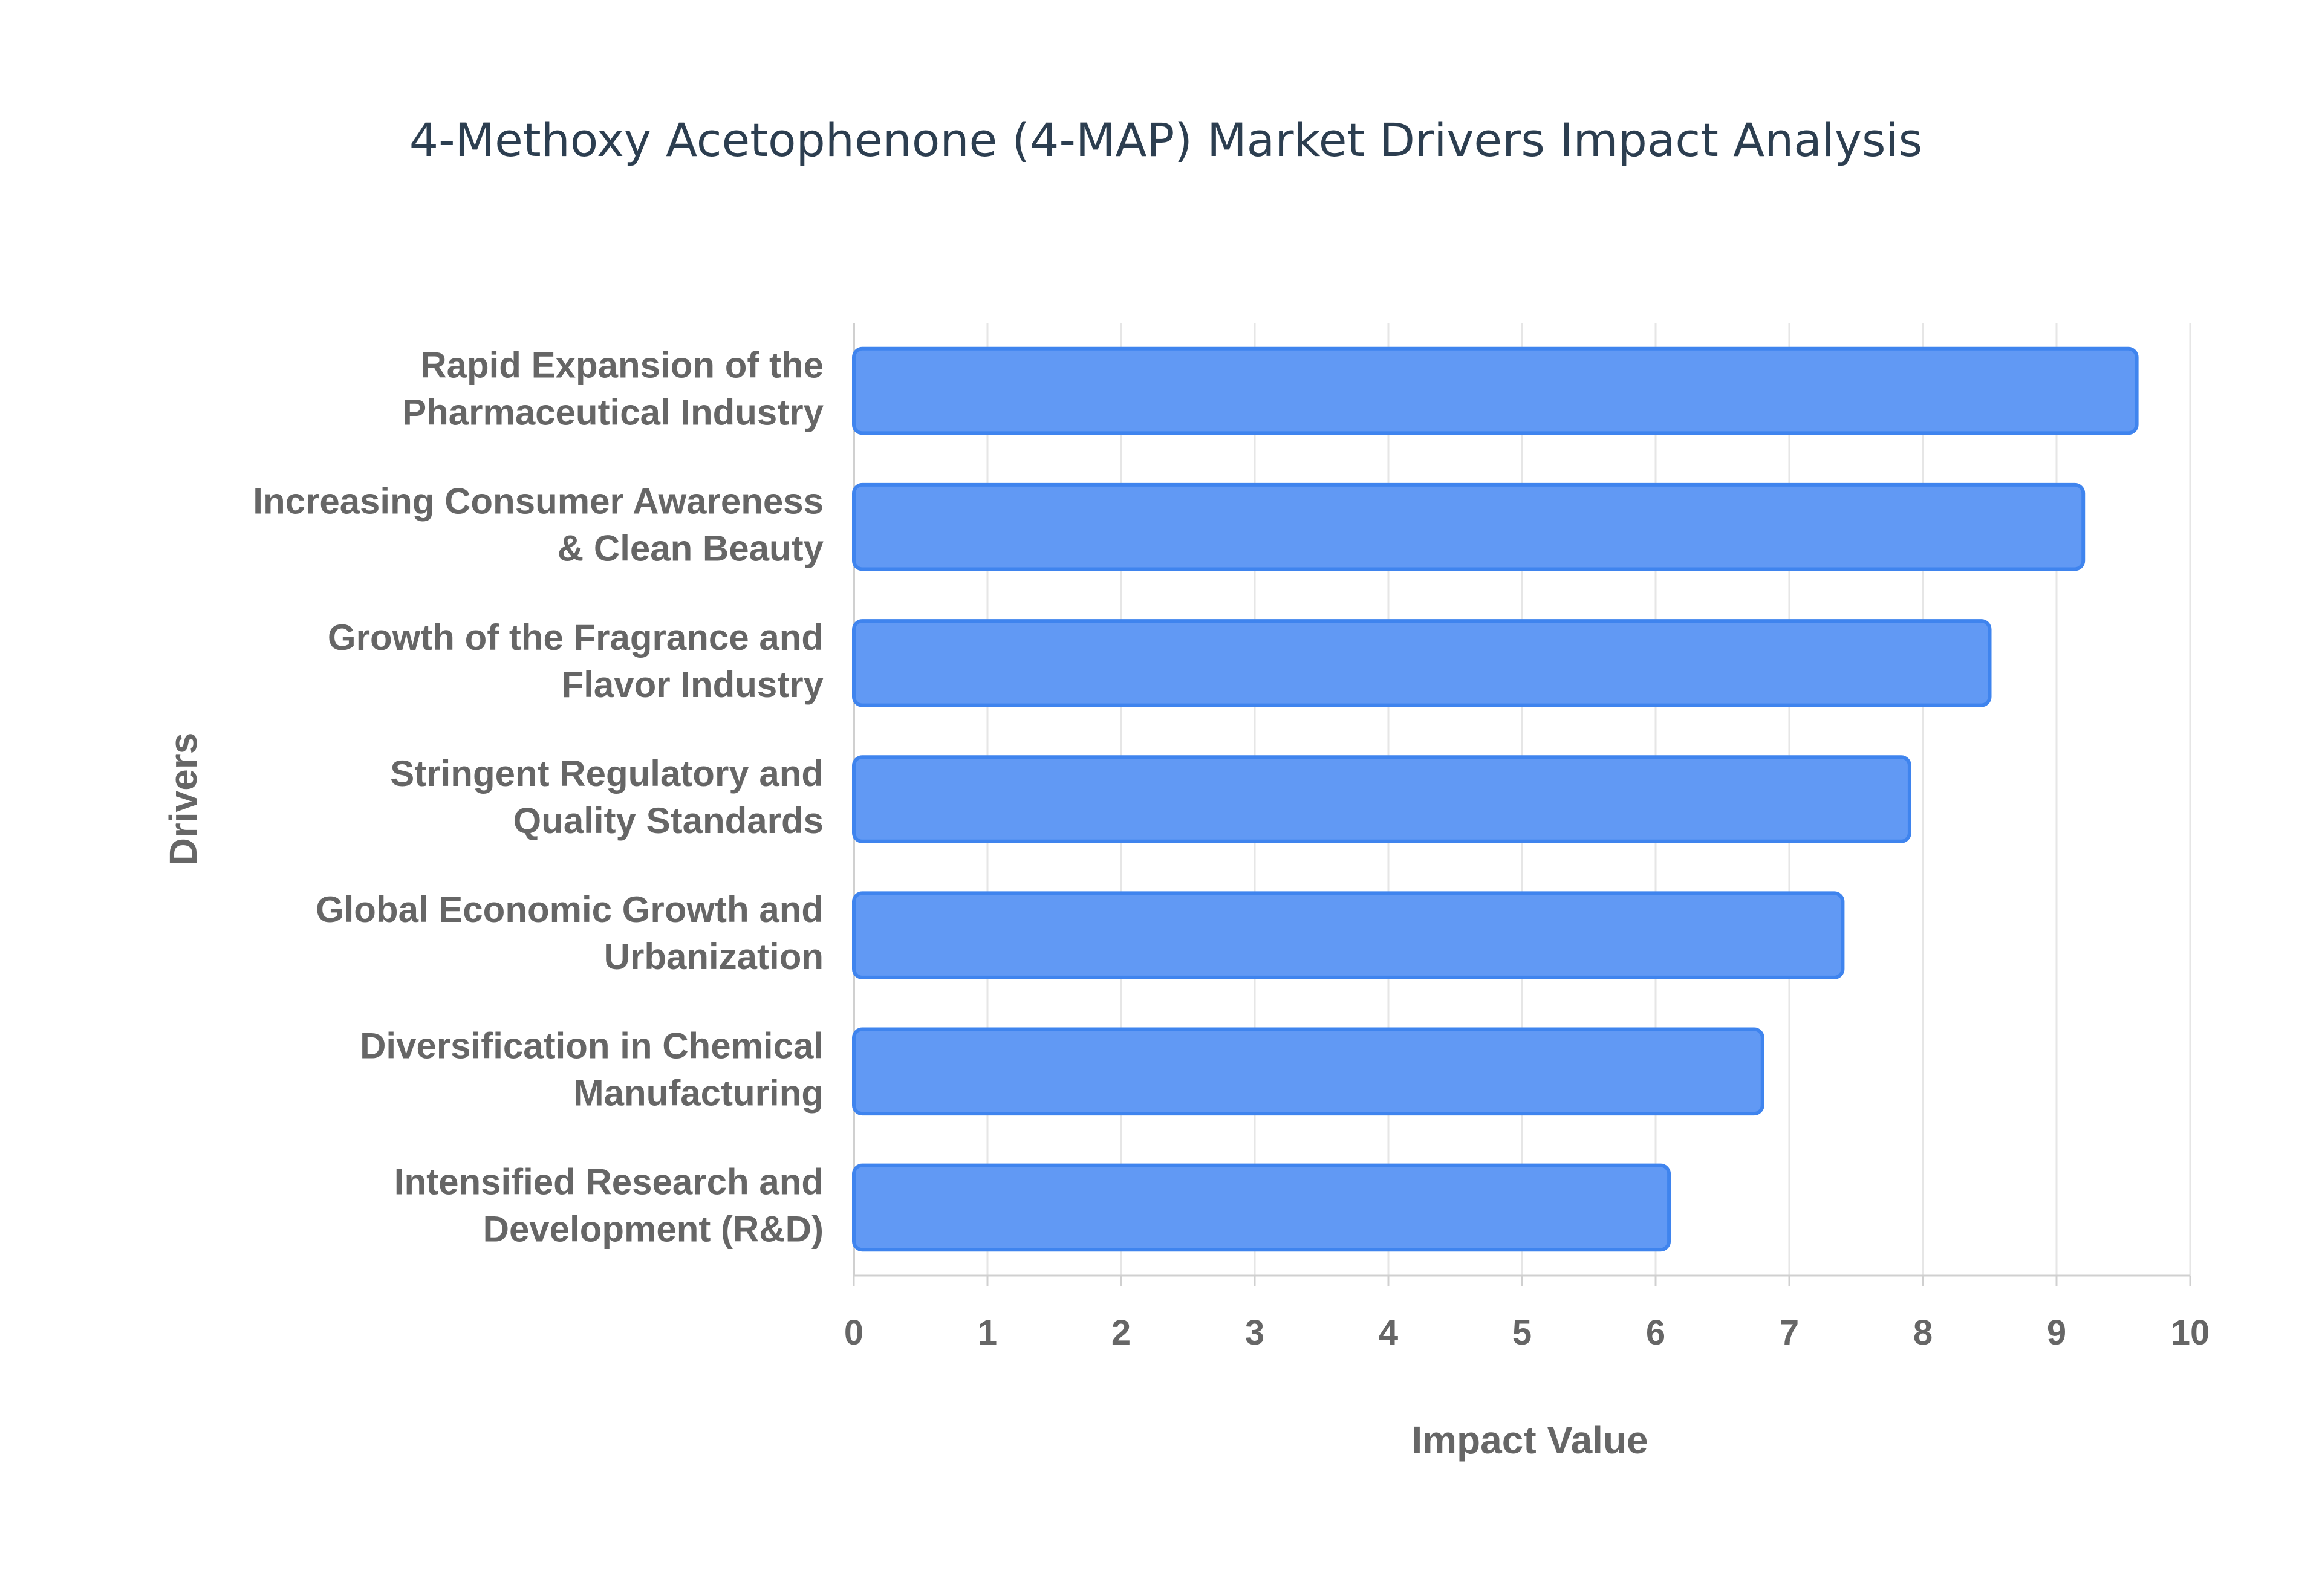  Describe the element at coordinates (668, 820) in the screenshot. I see `category-label: Quality Standards` at that location.